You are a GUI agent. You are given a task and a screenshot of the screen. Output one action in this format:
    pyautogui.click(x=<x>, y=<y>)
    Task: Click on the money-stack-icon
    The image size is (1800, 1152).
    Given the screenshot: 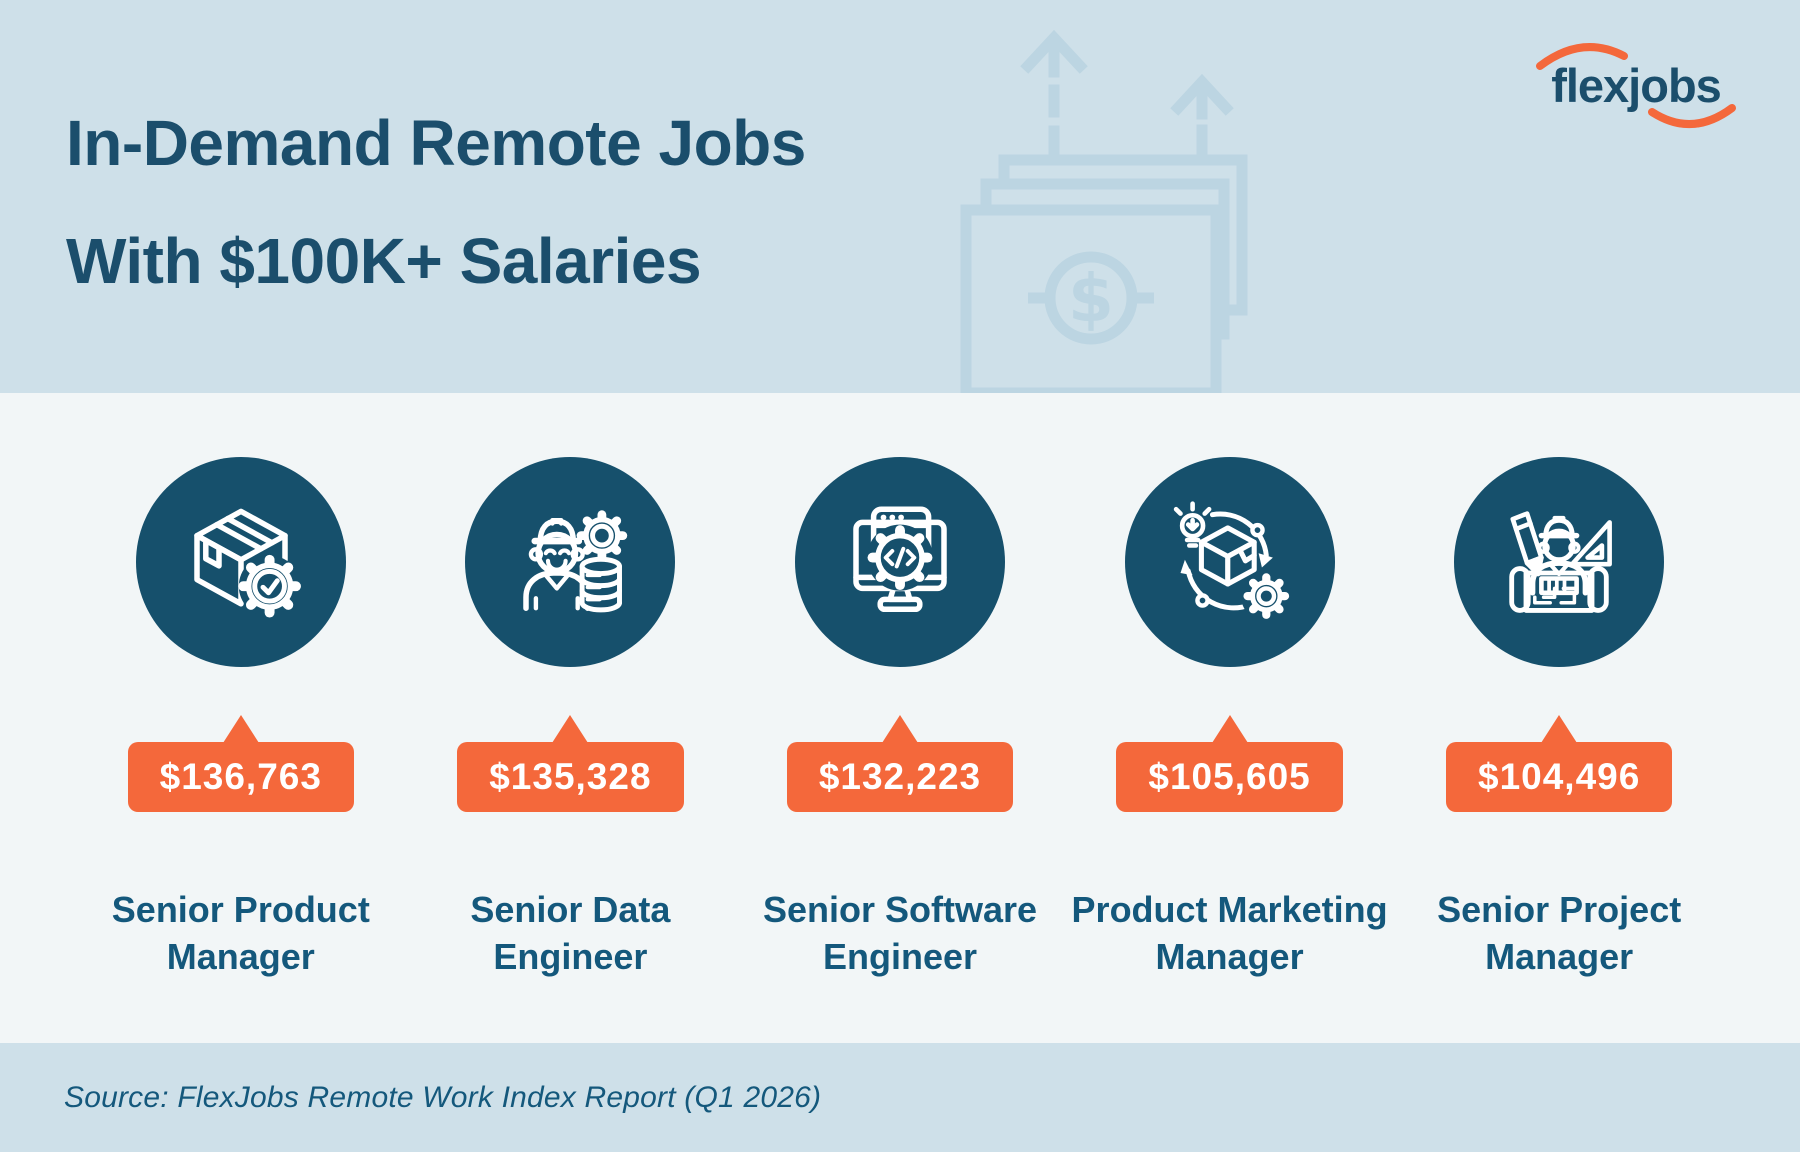 What is the action you would take?
    pyautogui.click(x=1104, y=273)
    